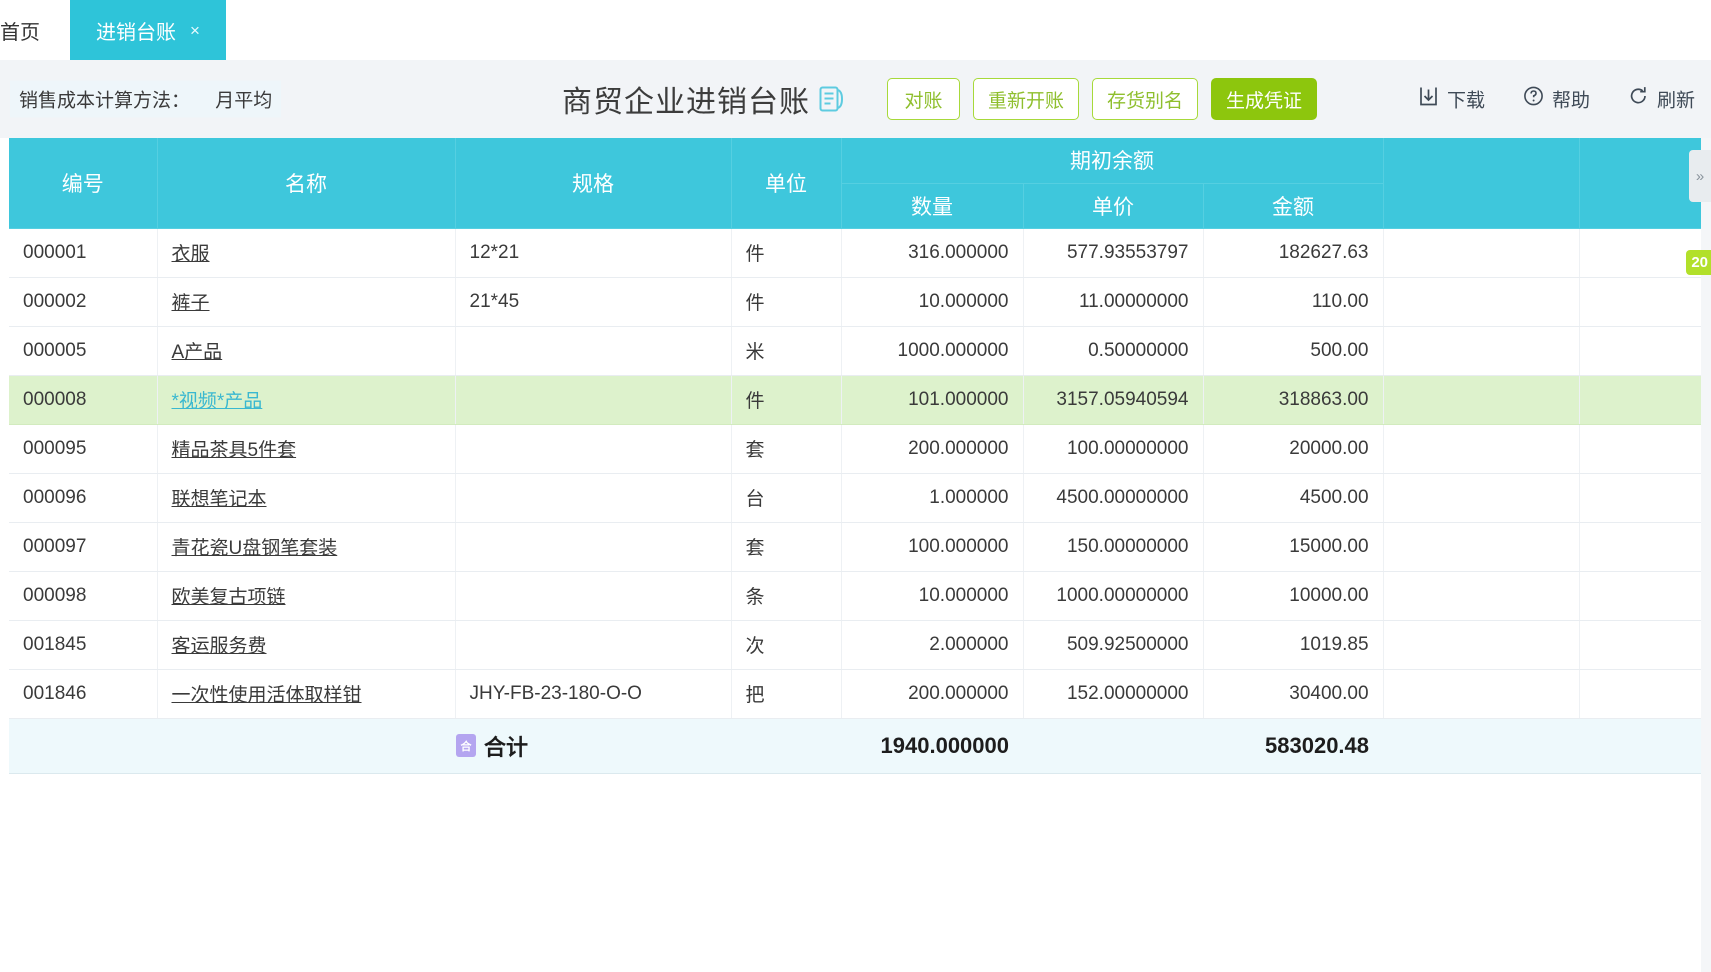 The height and width of the screenshot is (972, 1711). I want to click on product-name-link: 青花瓷U盘钢笔套装, so click(254, 548).